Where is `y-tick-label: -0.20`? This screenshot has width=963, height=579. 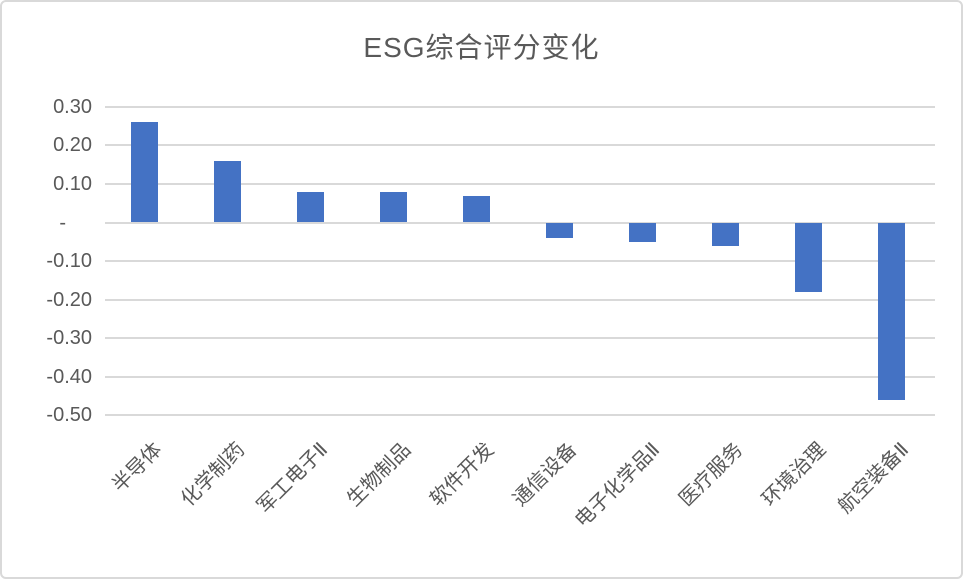 y-tick-label: -0.20 is located at coordinates (69, 299).